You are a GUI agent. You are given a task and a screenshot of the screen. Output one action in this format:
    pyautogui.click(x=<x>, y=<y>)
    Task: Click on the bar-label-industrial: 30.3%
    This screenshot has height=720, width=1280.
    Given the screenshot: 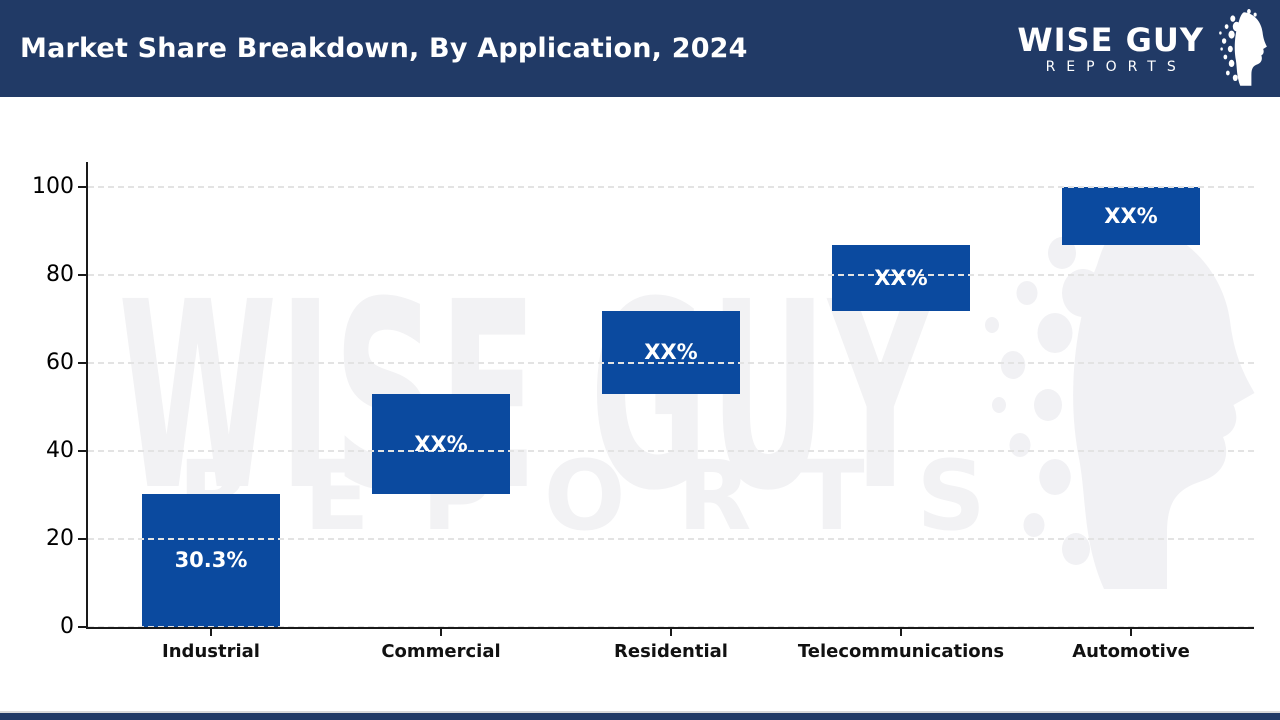 What is the action you would take?
    pyautogui.click(x=211, y=560)
    